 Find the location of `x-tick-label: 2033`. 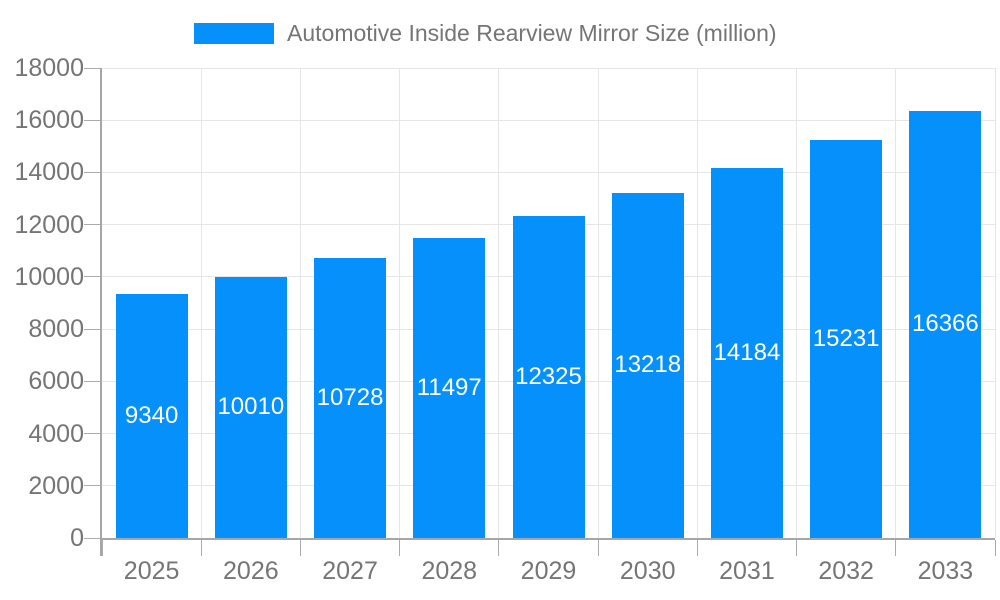

x-tick-label: 2033 is located at coordinates (945, 571).